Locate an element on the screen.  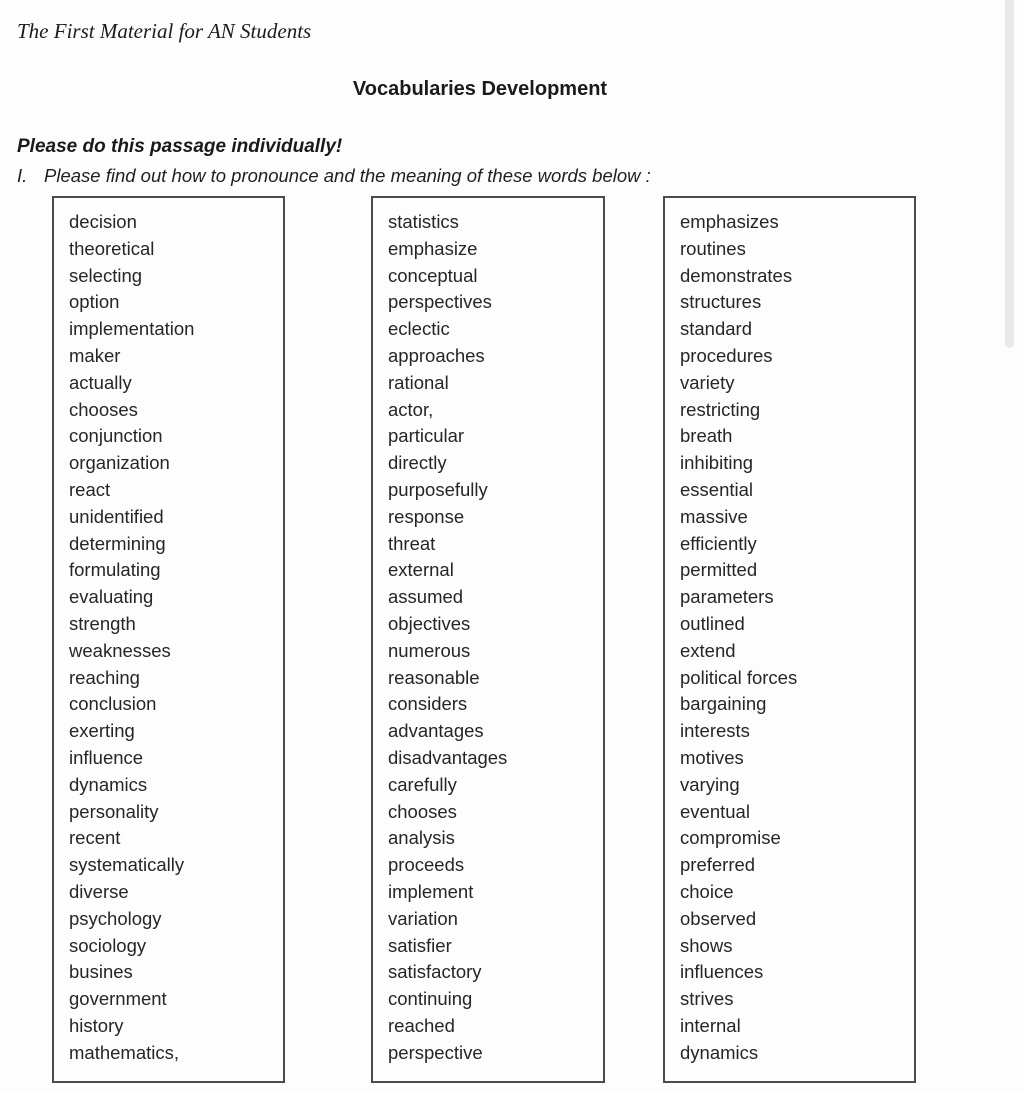
word-item: extend is located at coordinates (708, 650).